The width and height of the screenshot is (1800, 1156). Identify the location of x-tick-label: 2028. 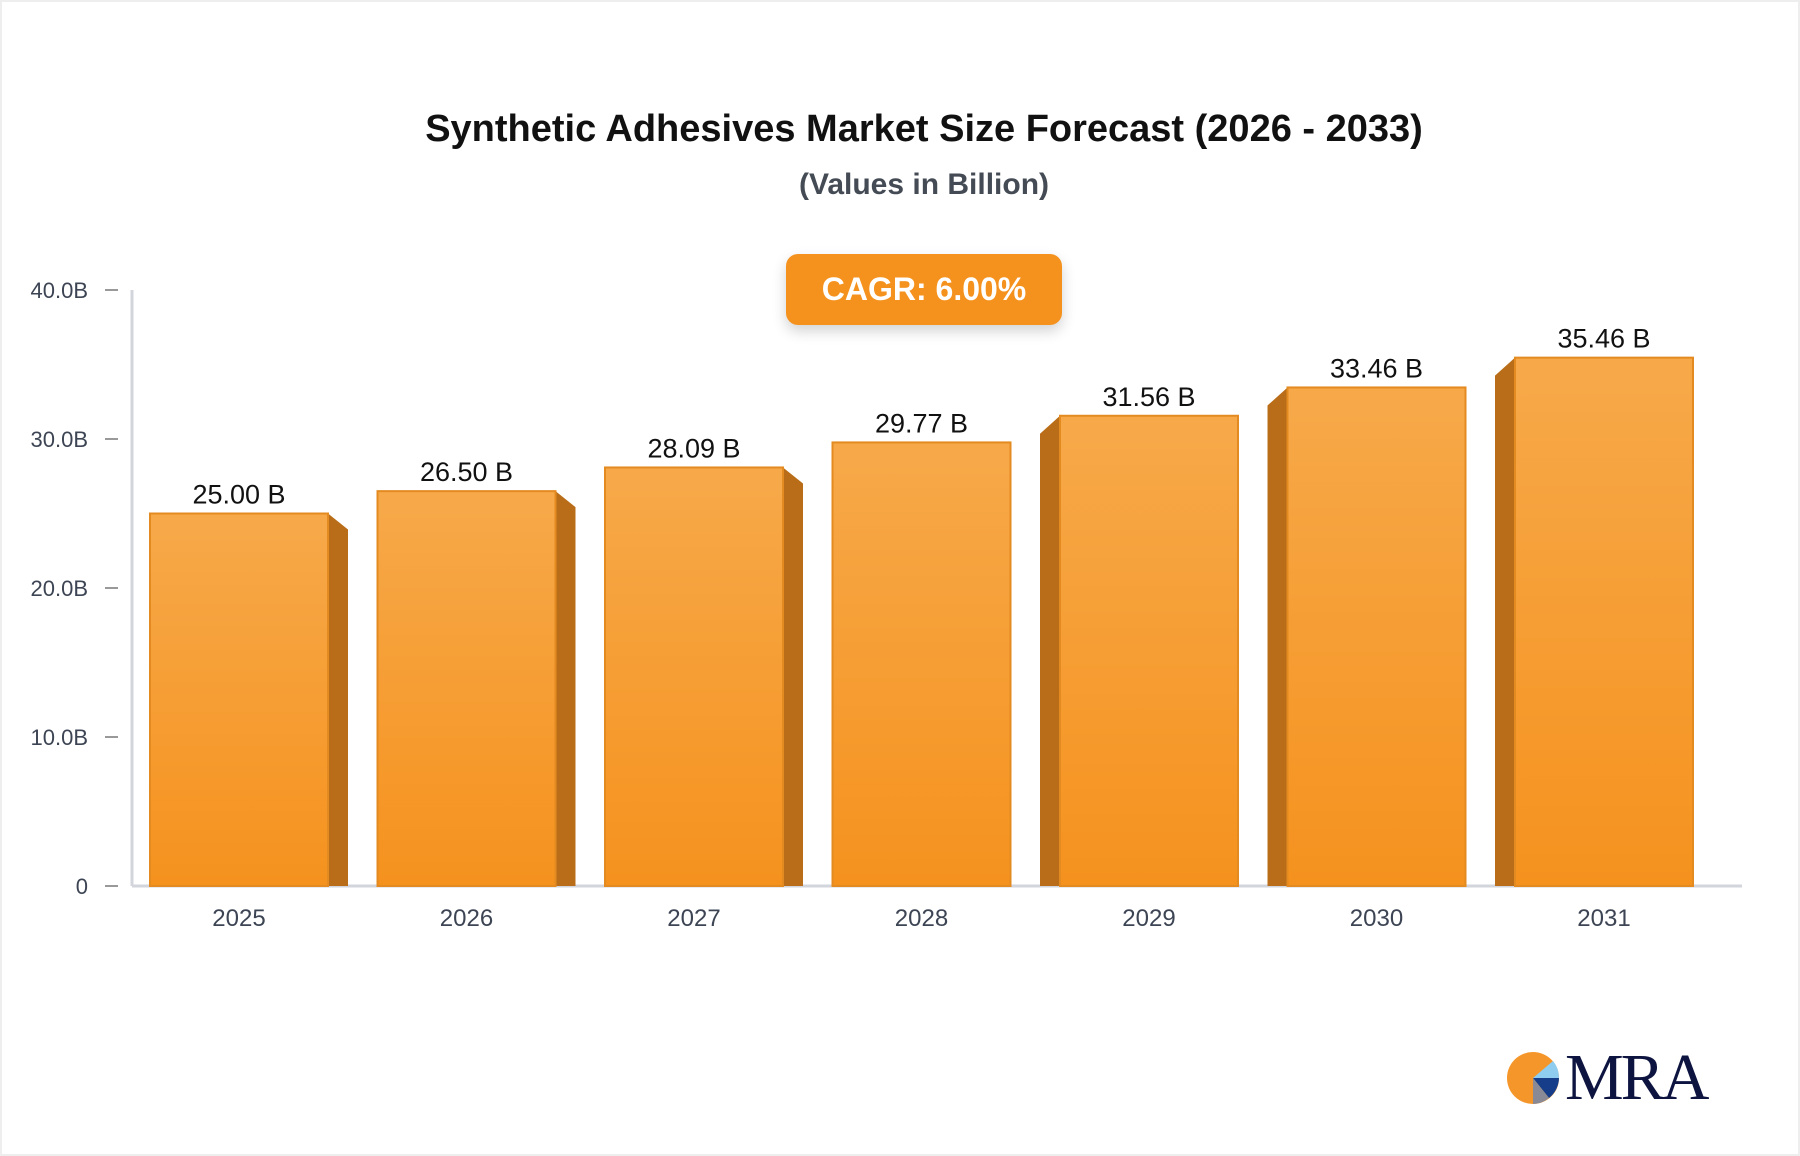
(921, 918).